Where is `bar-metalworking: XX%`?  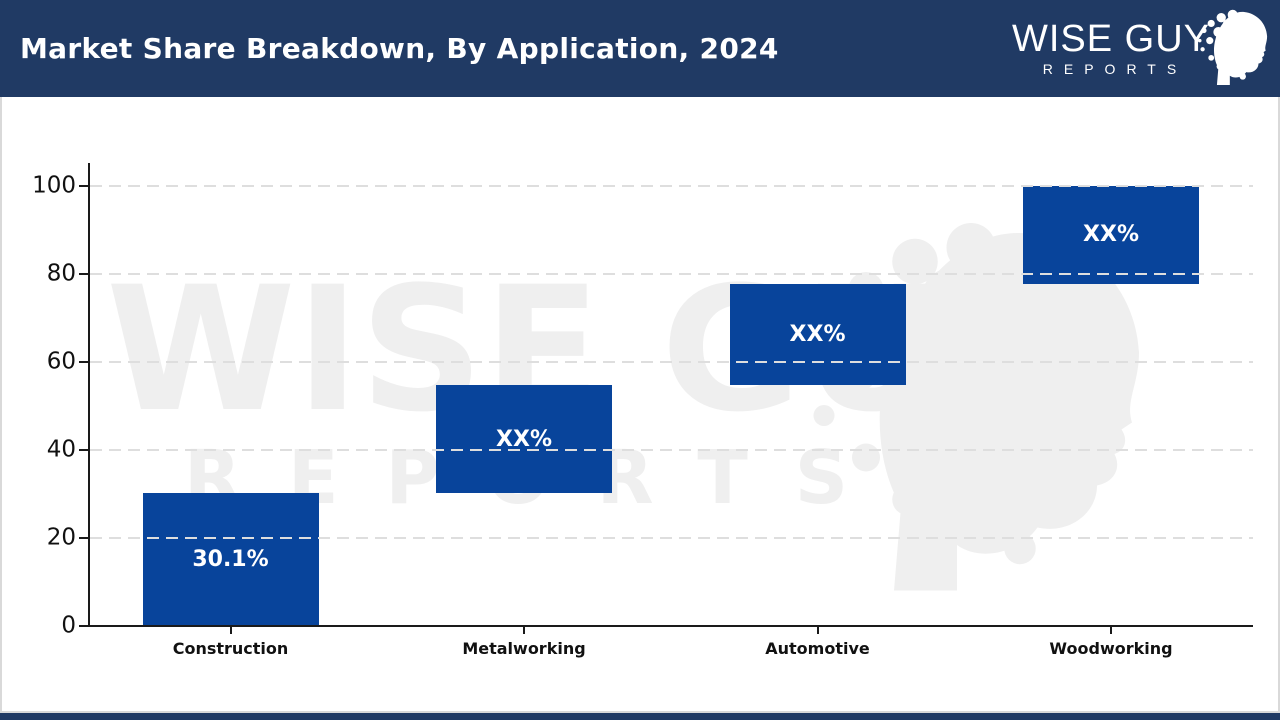
bar-metalworking: XX% is located at coordinates (524, 439).